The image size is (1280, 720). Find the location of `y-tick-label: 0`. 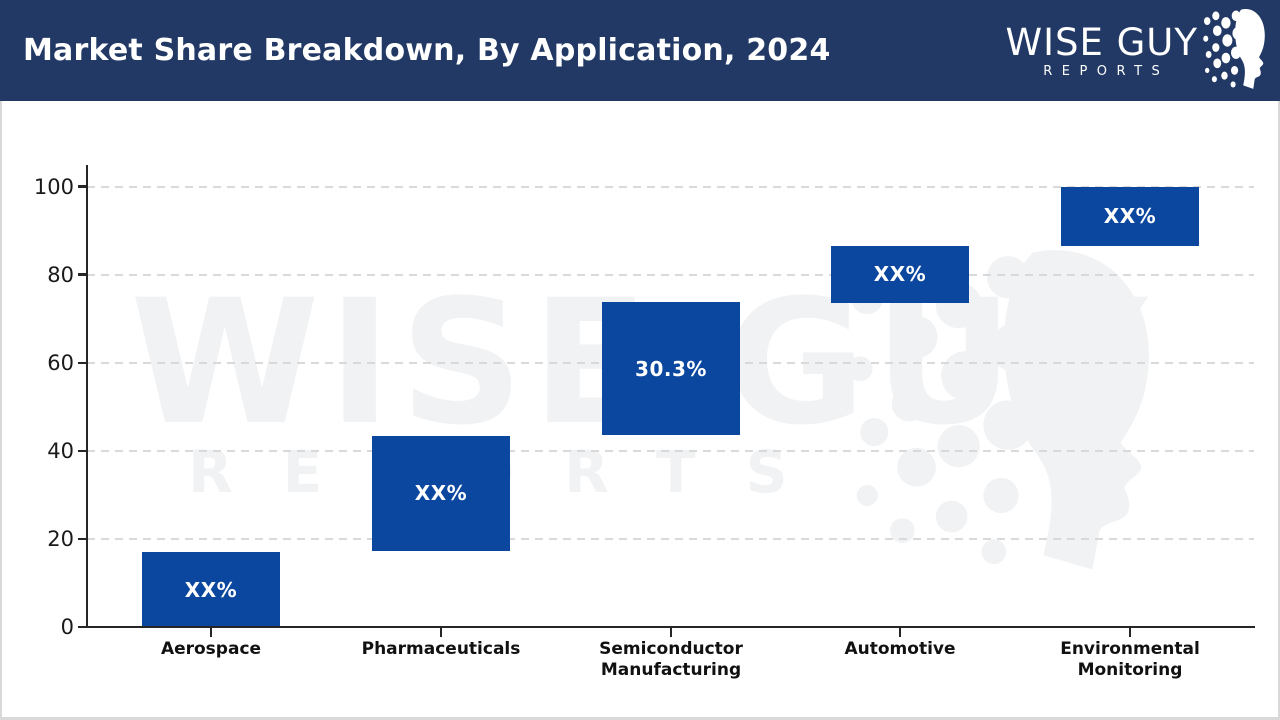

y-tick-label: 0 is located at coordinates (67, 627).